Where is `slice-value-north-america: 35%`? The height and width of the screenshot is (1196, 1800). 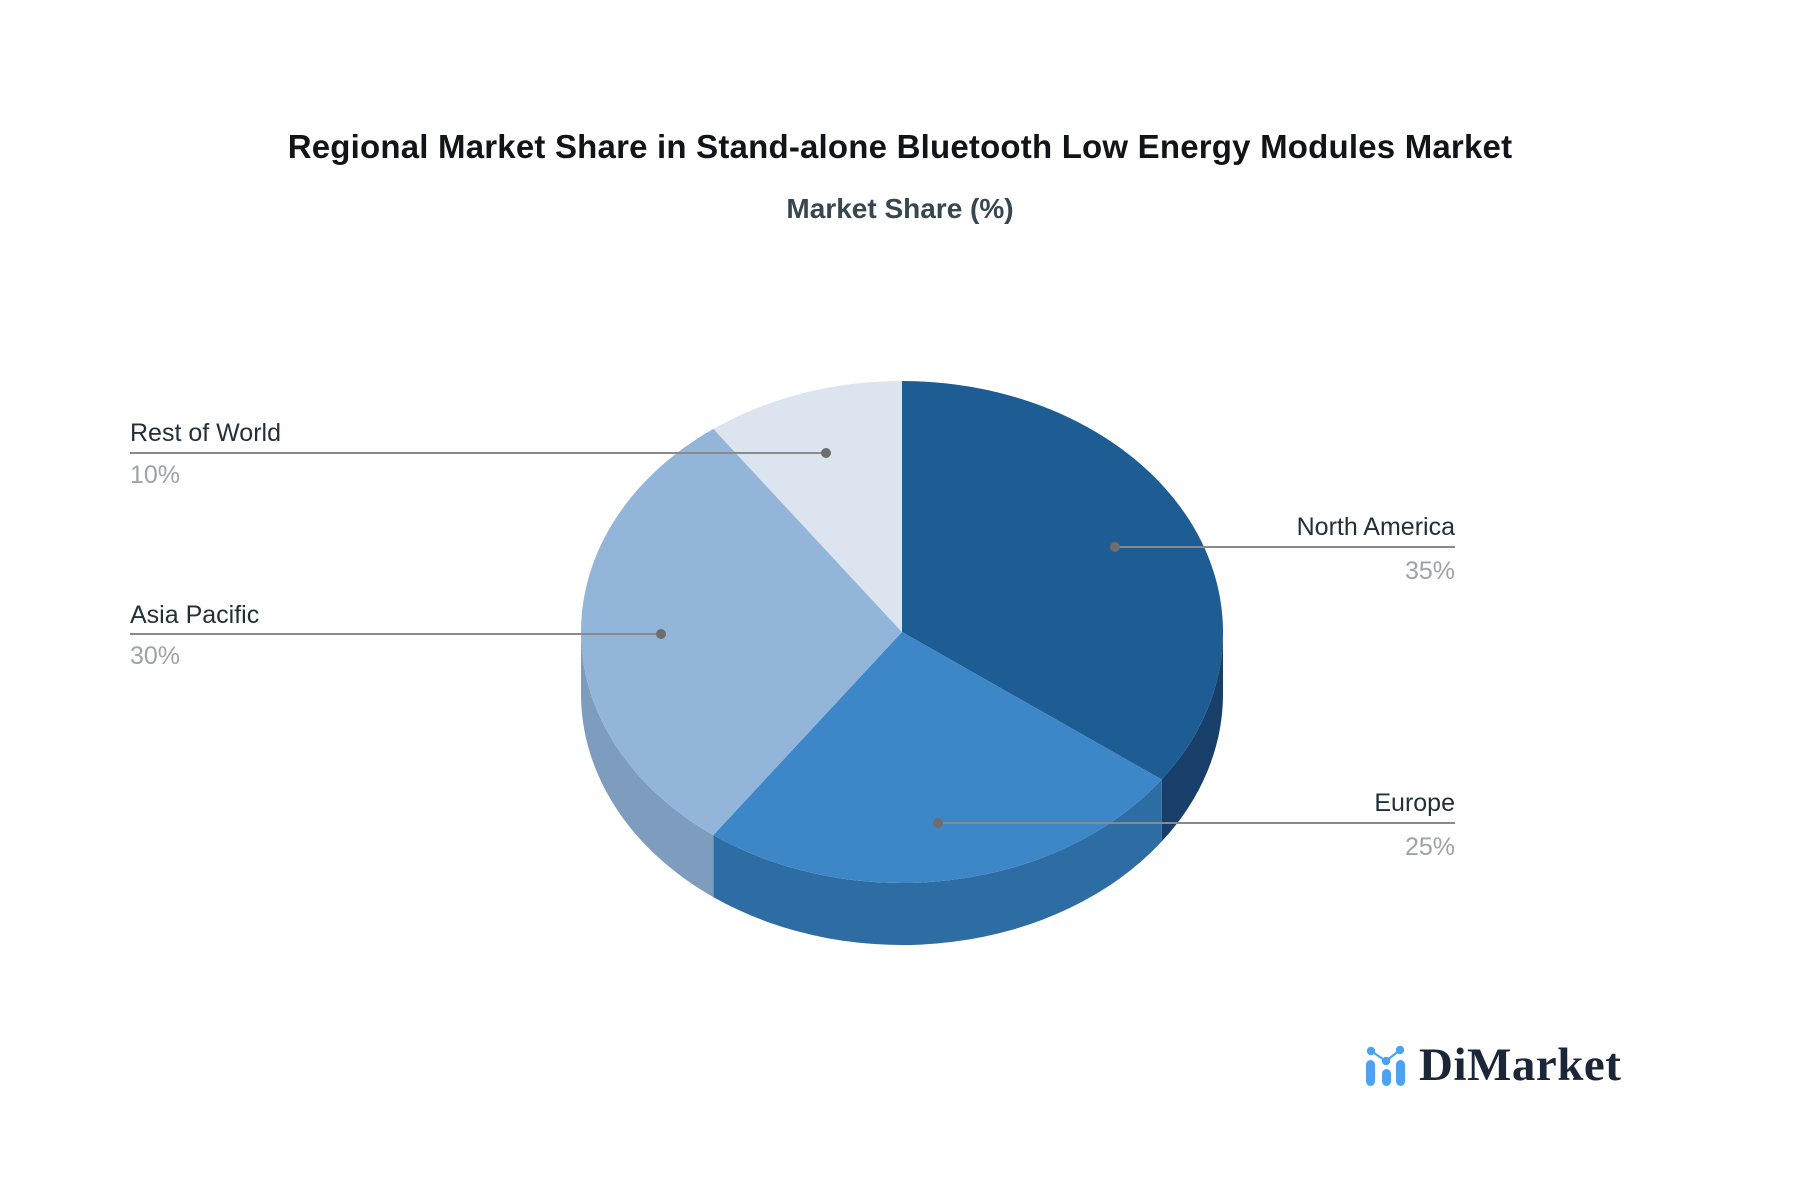 slice-value-north-america: 35% is located at coordinates (1429, 571).